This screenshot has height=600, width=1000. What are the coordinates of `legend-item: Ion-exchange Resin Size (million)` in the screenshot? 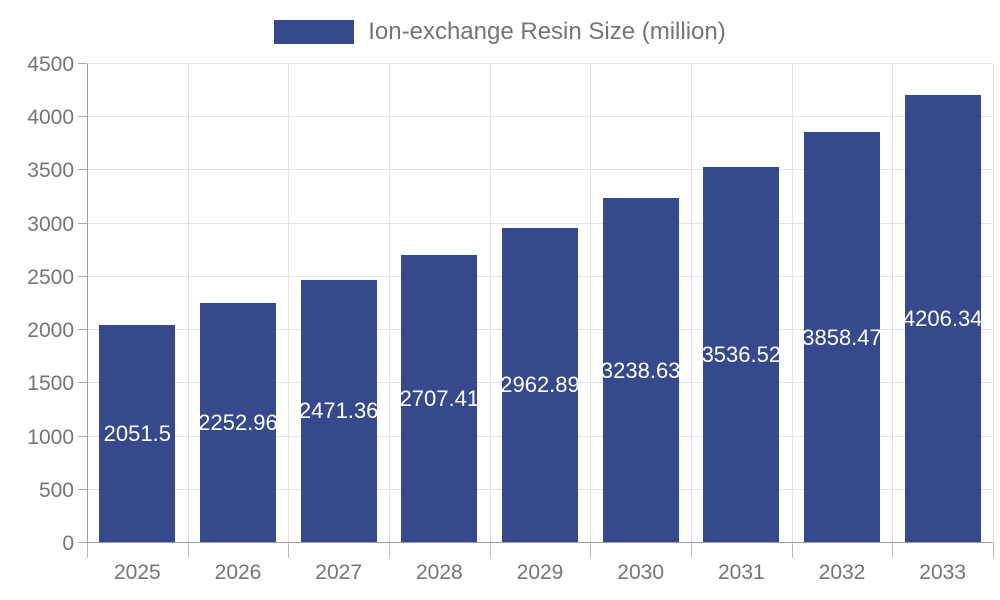 It's located at (500, 32).